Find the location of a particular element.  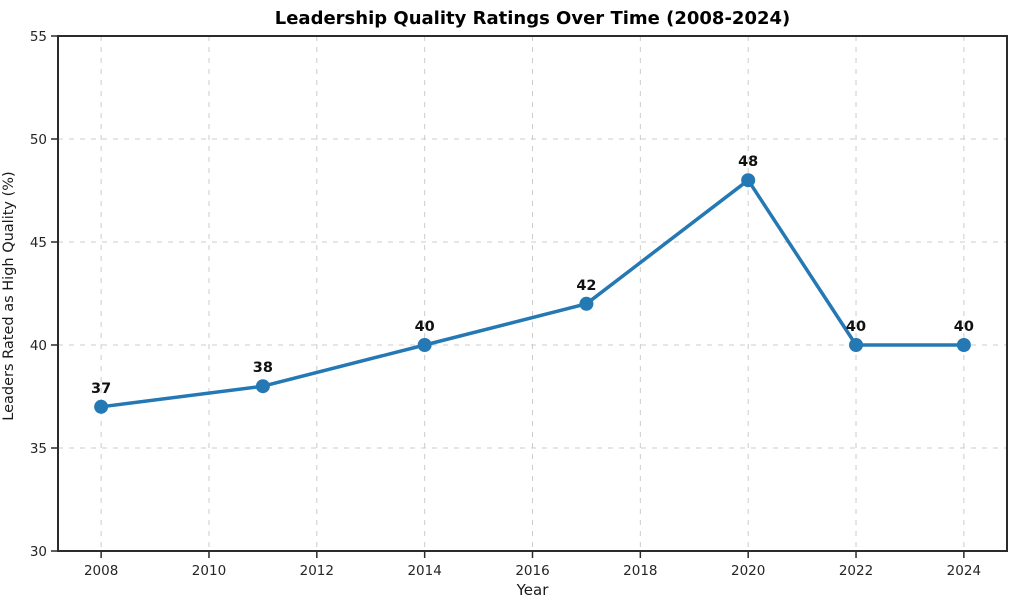

y-axis-label-text: Leaders Rated as High Quality (%) is located at coordinates (9, 296).